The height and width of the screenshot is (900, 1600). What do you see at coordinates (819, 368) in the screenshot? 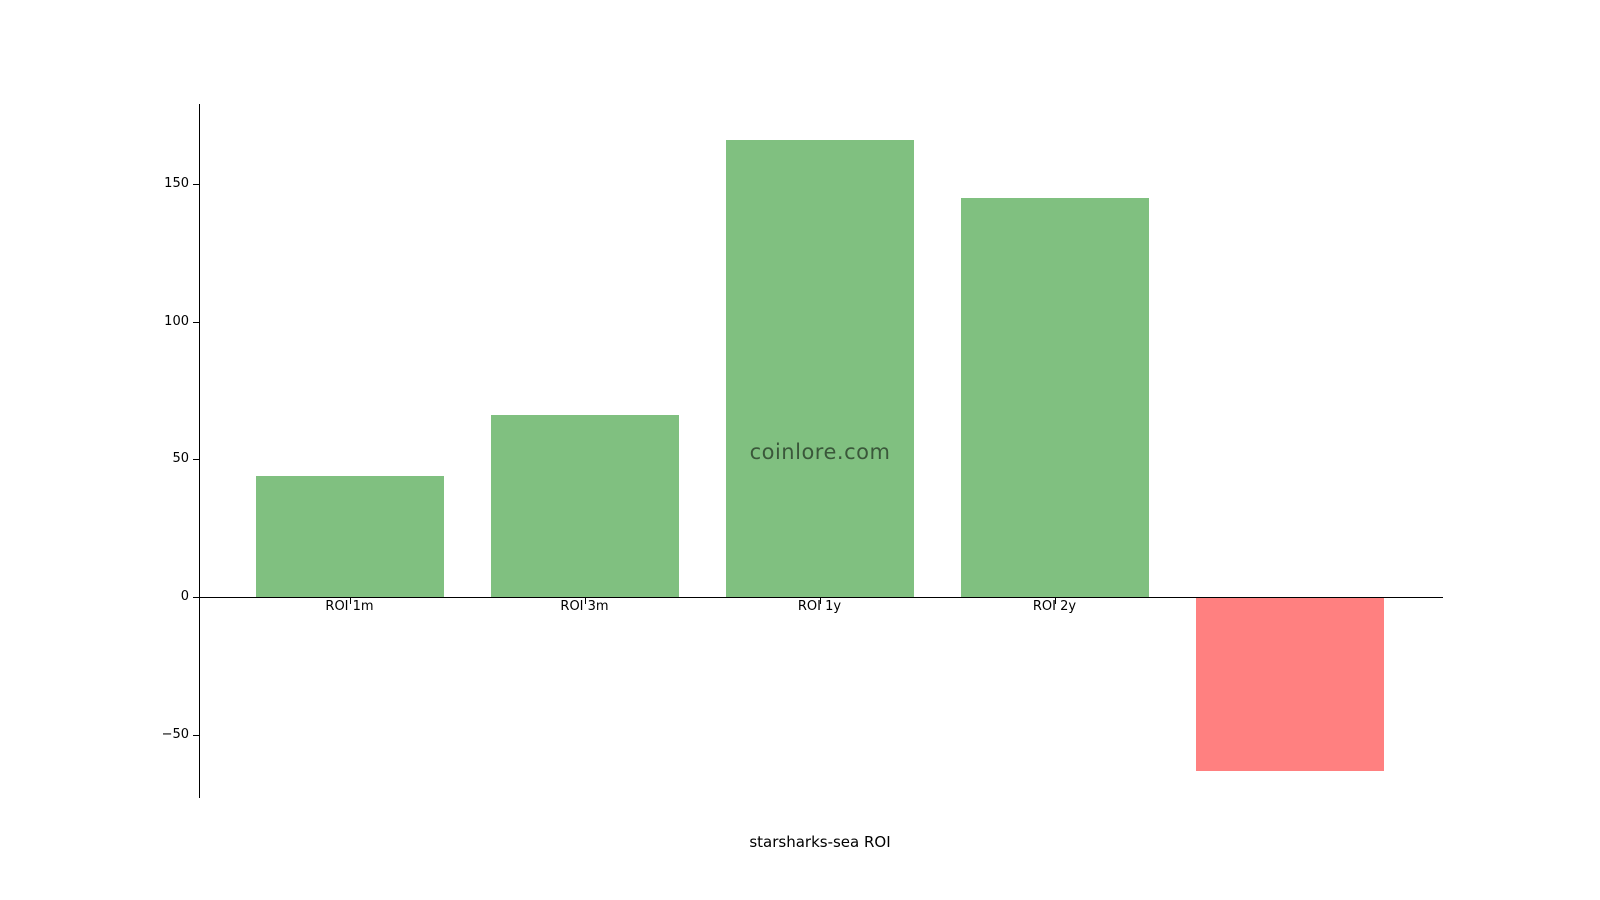
I see `bar-roi-1y` at bounding box center [819, 368].